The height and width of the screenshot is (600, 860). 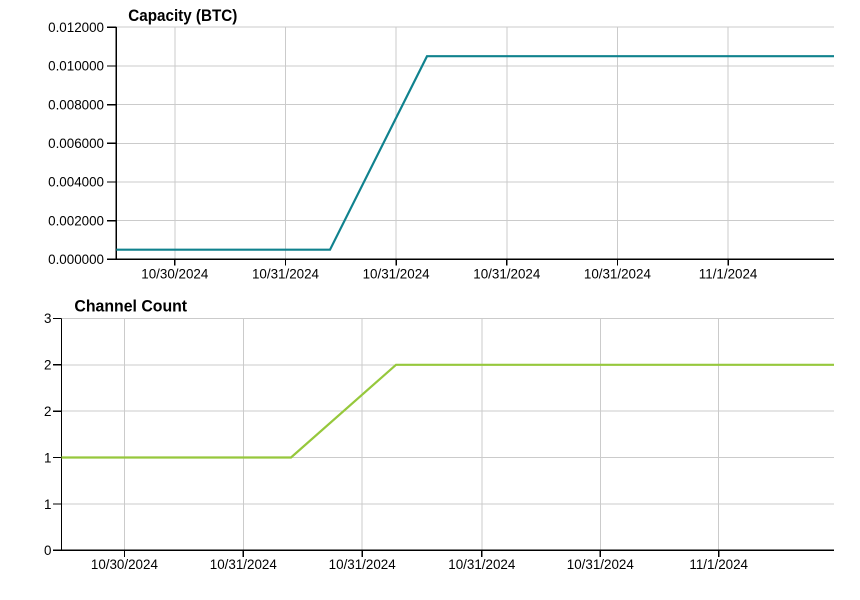 I want to click on svg-text: 0, so click(x=47, y=550).